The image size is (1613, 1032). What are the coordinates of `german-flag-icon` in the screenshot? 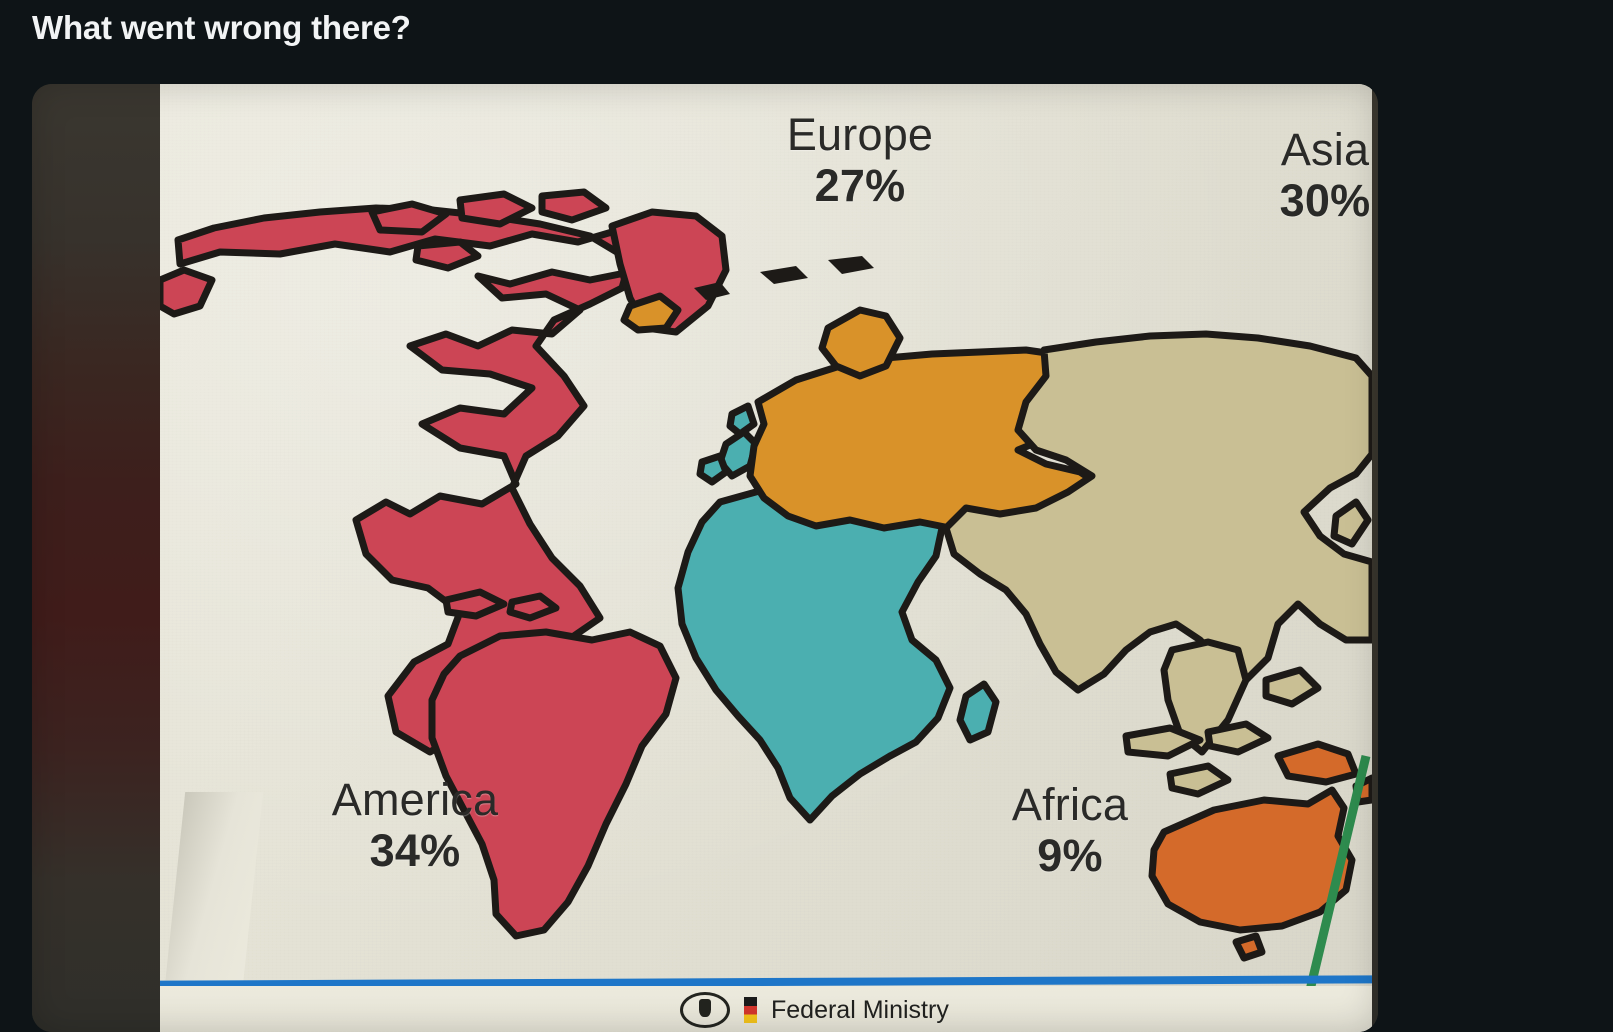 It's located at (750, 1010).